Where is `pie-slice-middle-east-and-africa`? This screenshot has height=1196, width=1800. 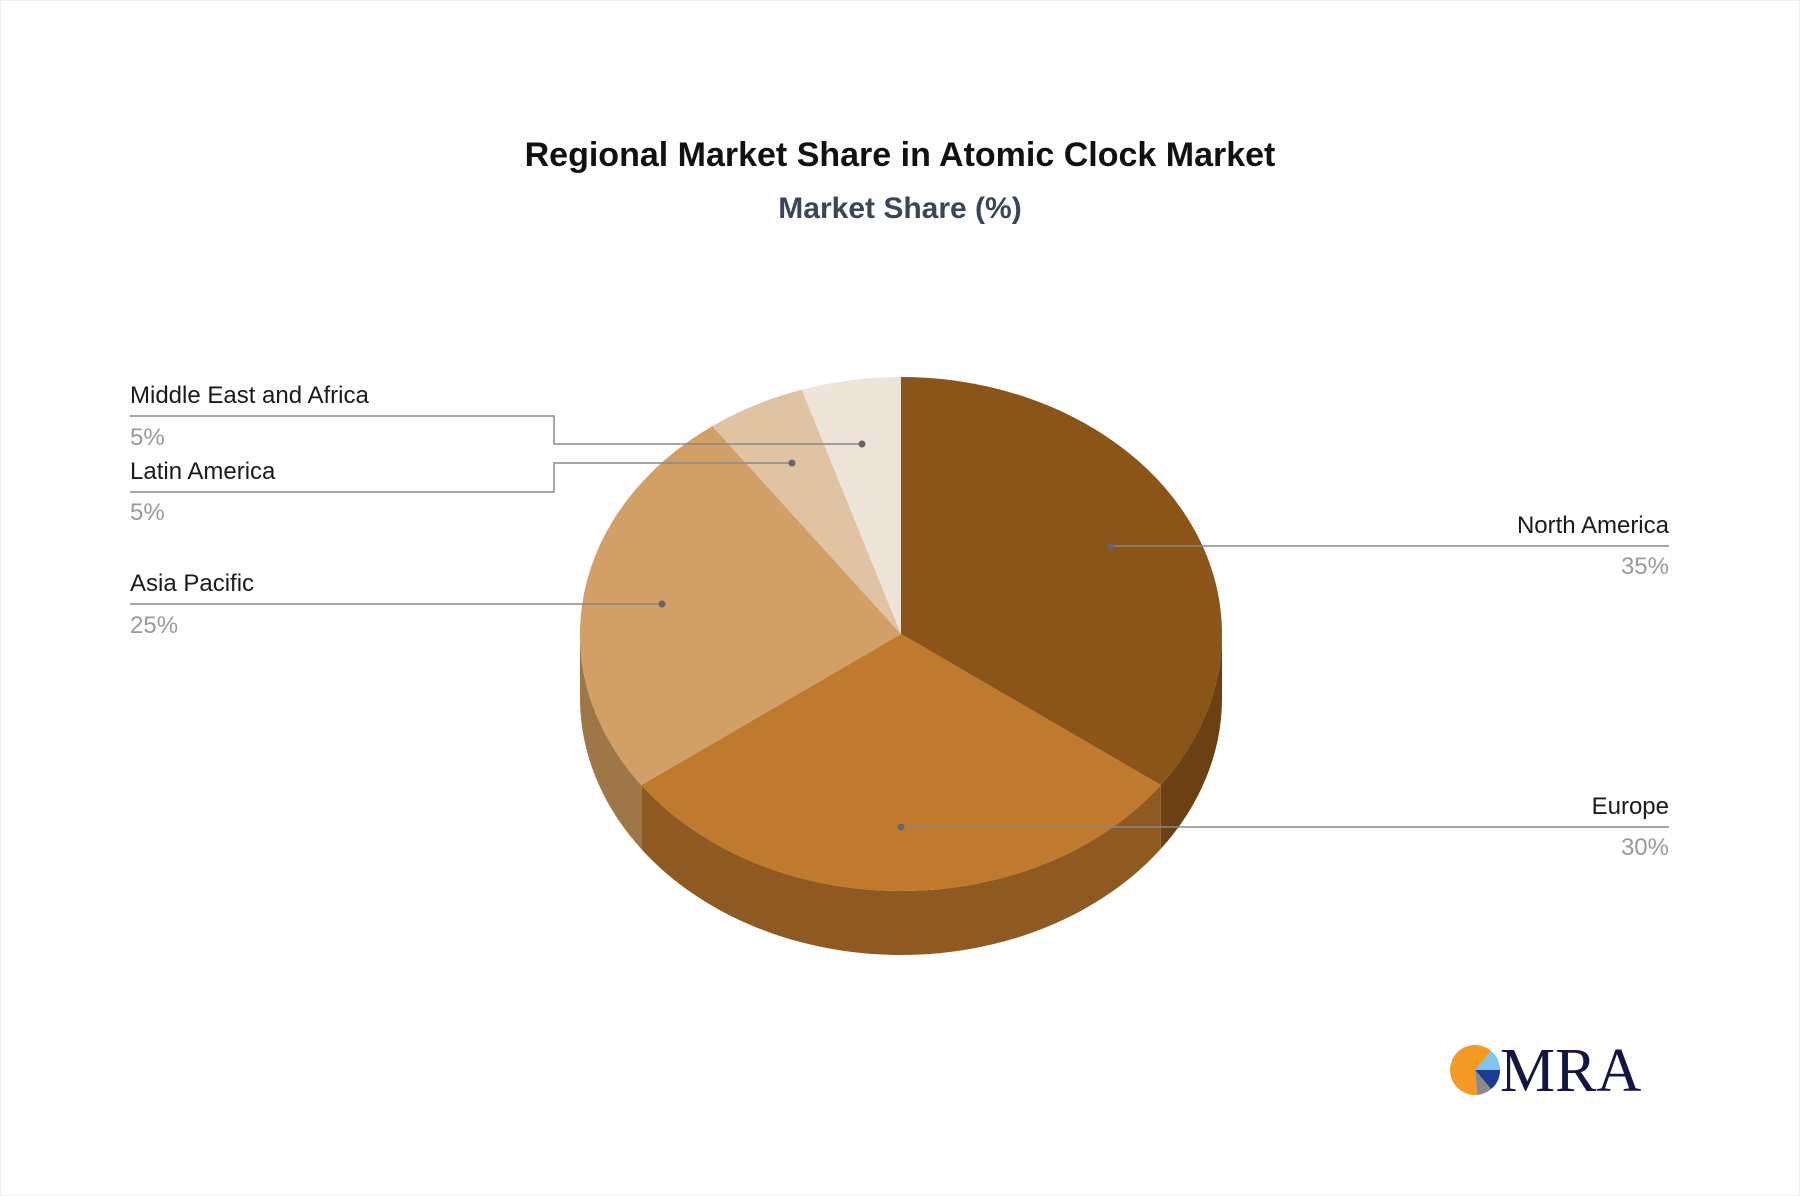 pie-slice-middle-east-and-africa is located at coordinates (851, 505).